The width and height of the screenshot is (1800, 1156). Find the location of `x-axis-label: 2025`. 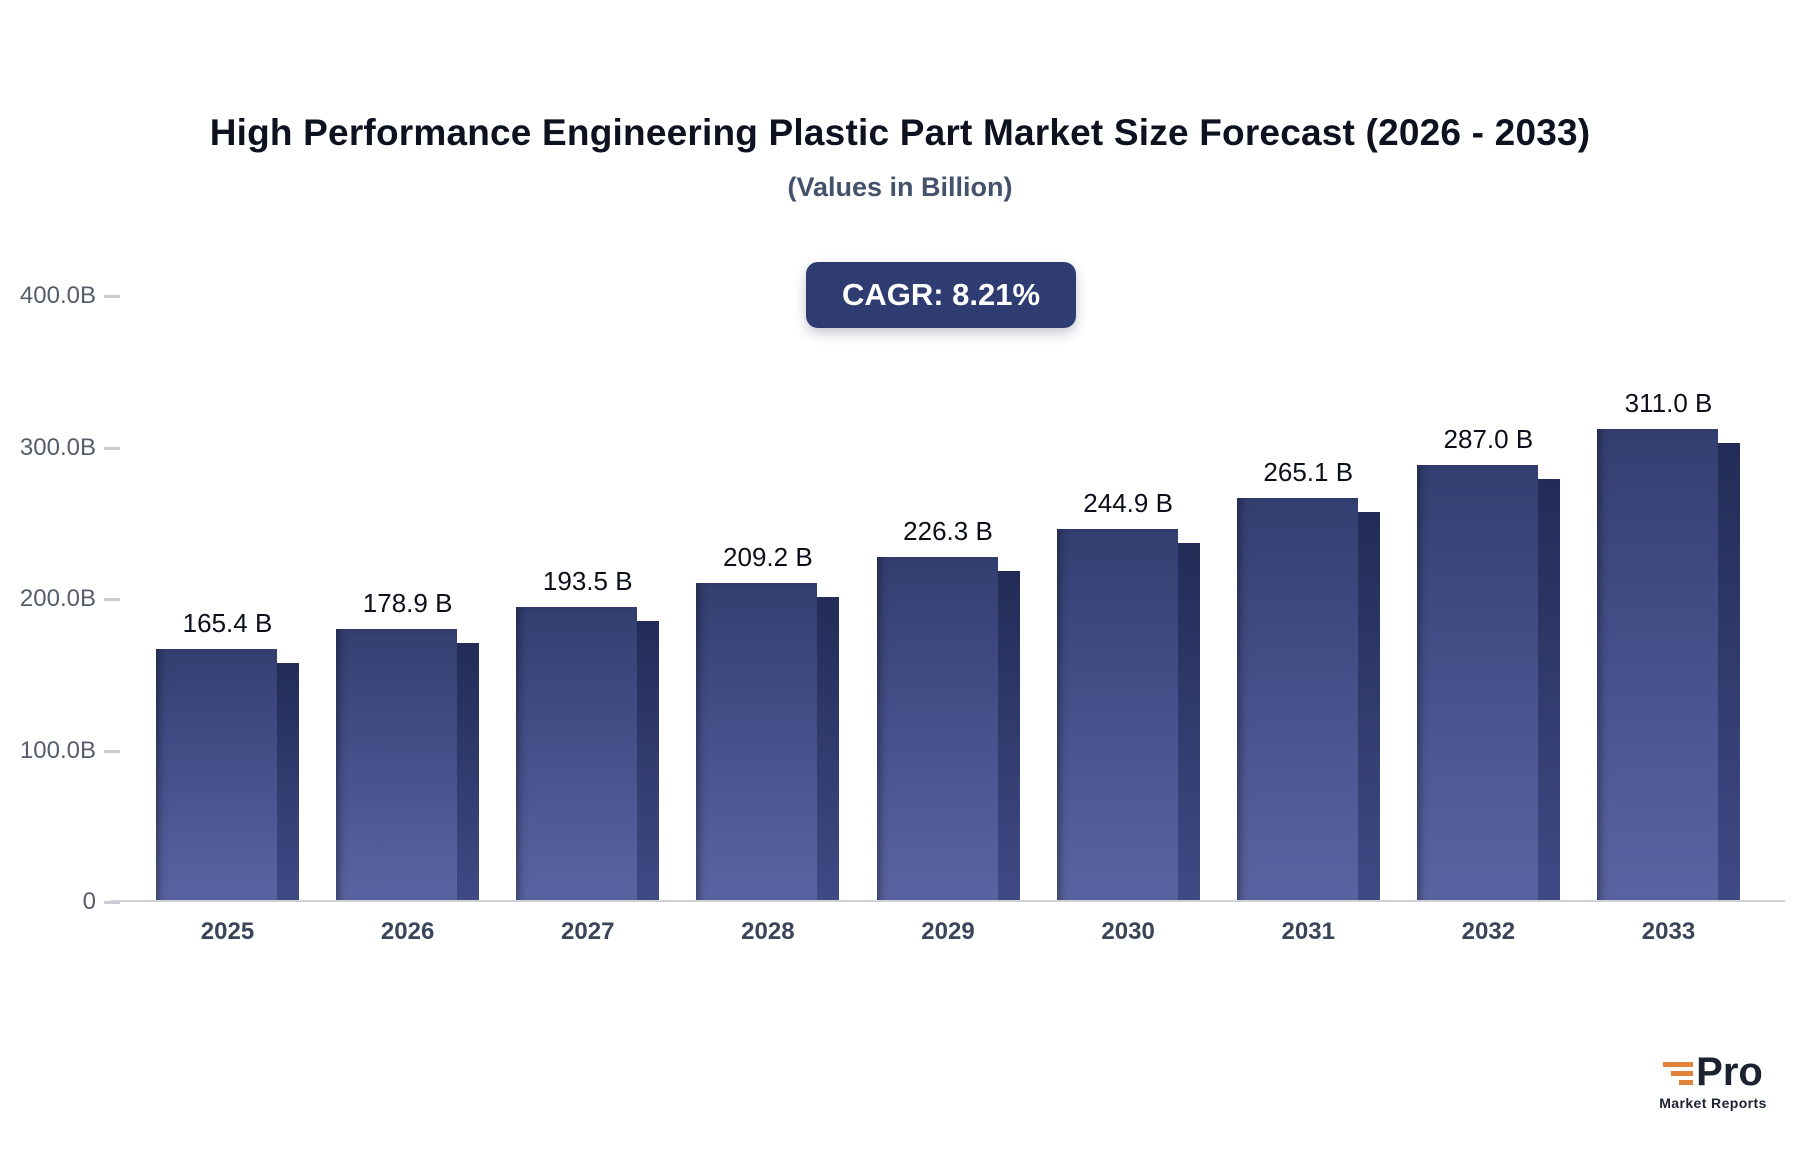

x-axis-label: 2025 is located at coordinates (227, 931).